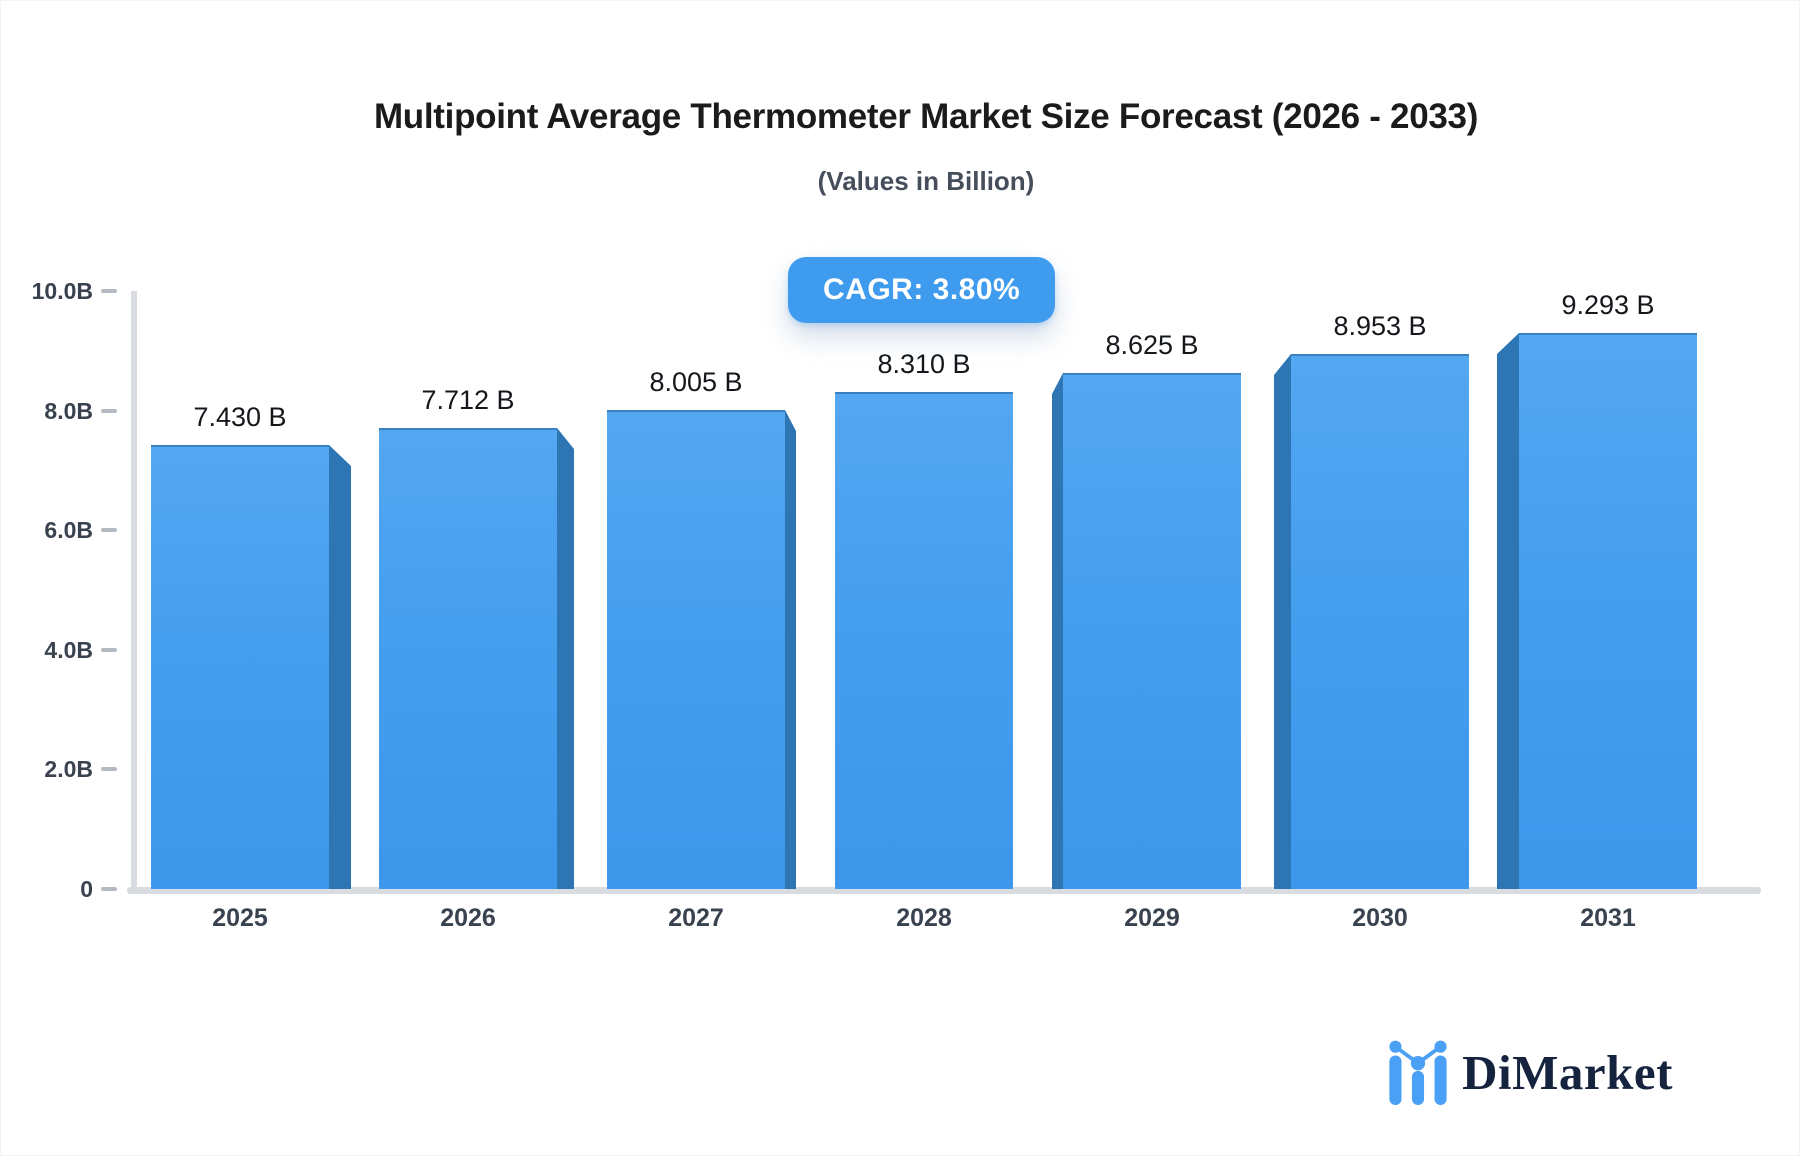 The height and width of the screenshot is (1156, 1800). What do you see at coordinates (240, 918) in the screenshot?
I see `x-axis-label: 2025` at bounding box center [240, 918].